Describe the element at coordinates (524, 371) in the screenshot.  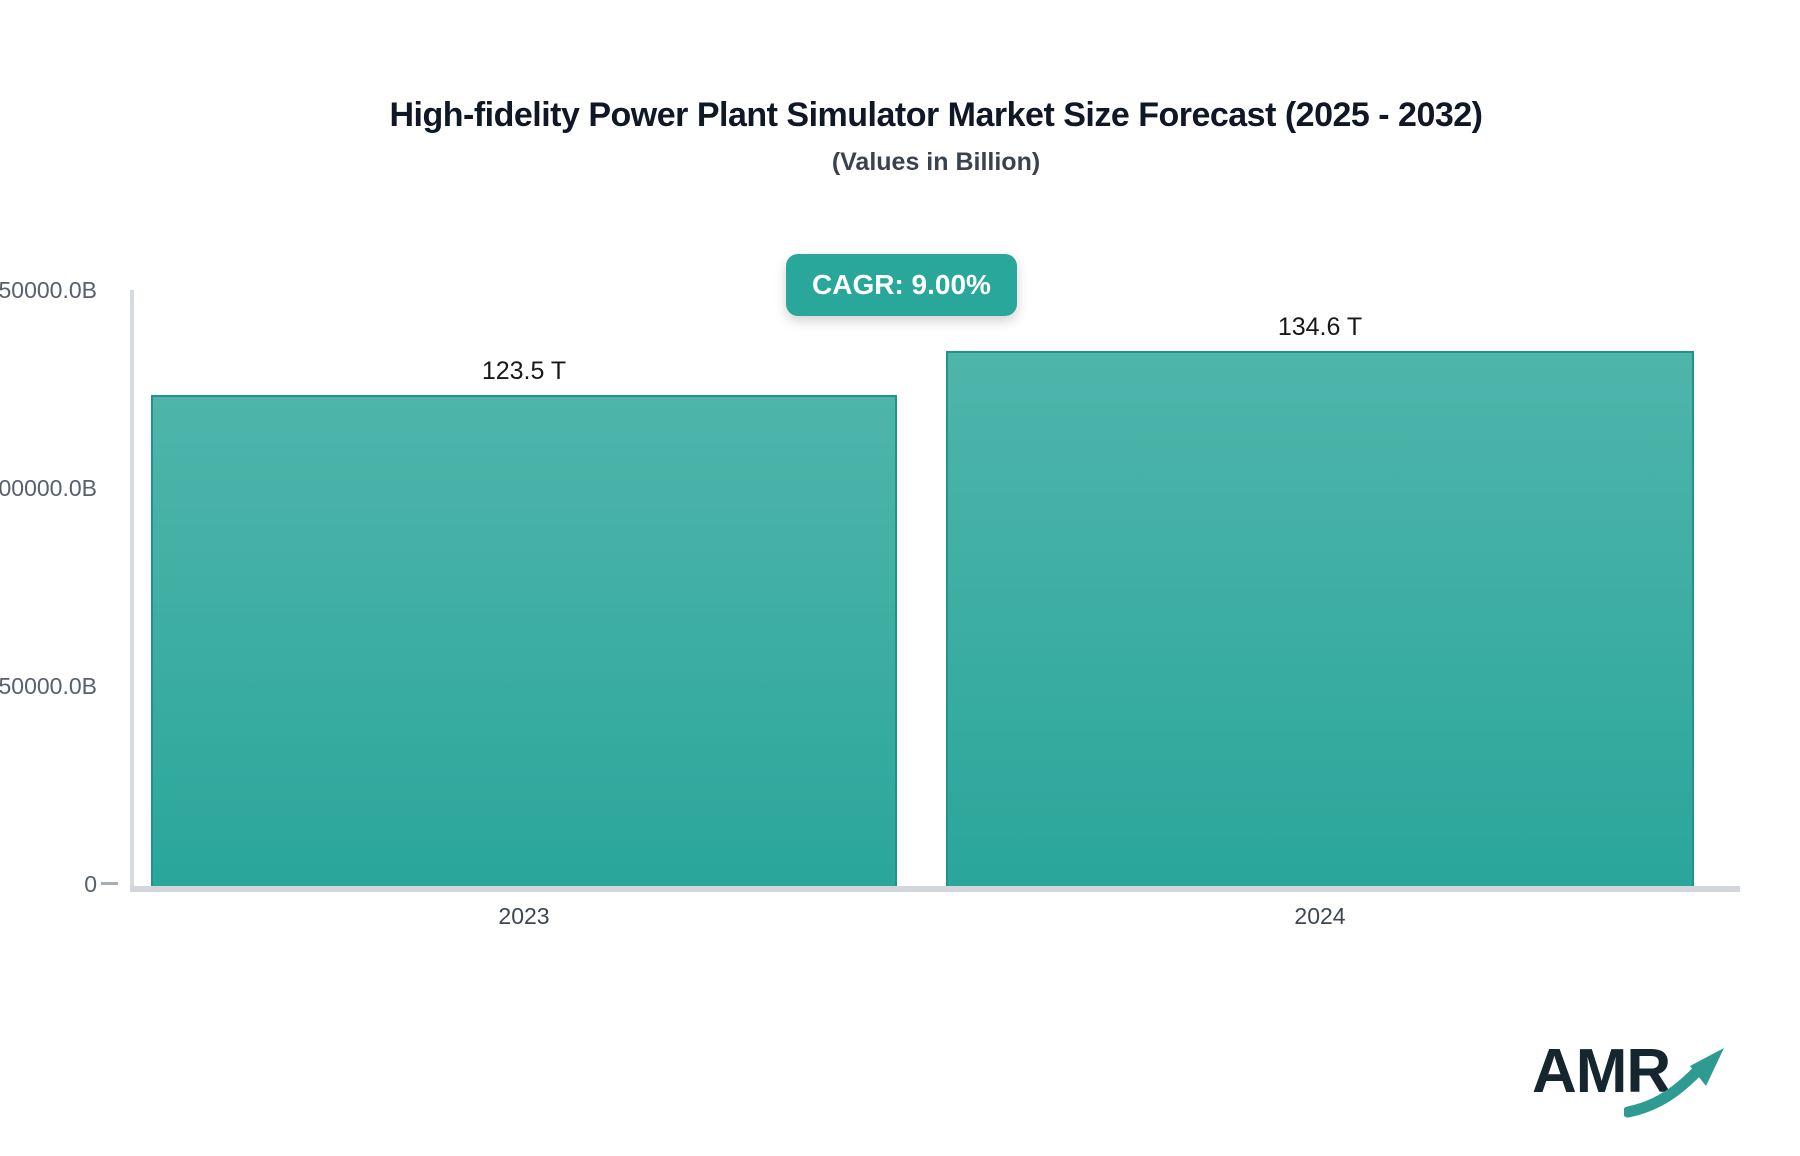
I see `bar-value-label-2023: 123.5 T` at that location.